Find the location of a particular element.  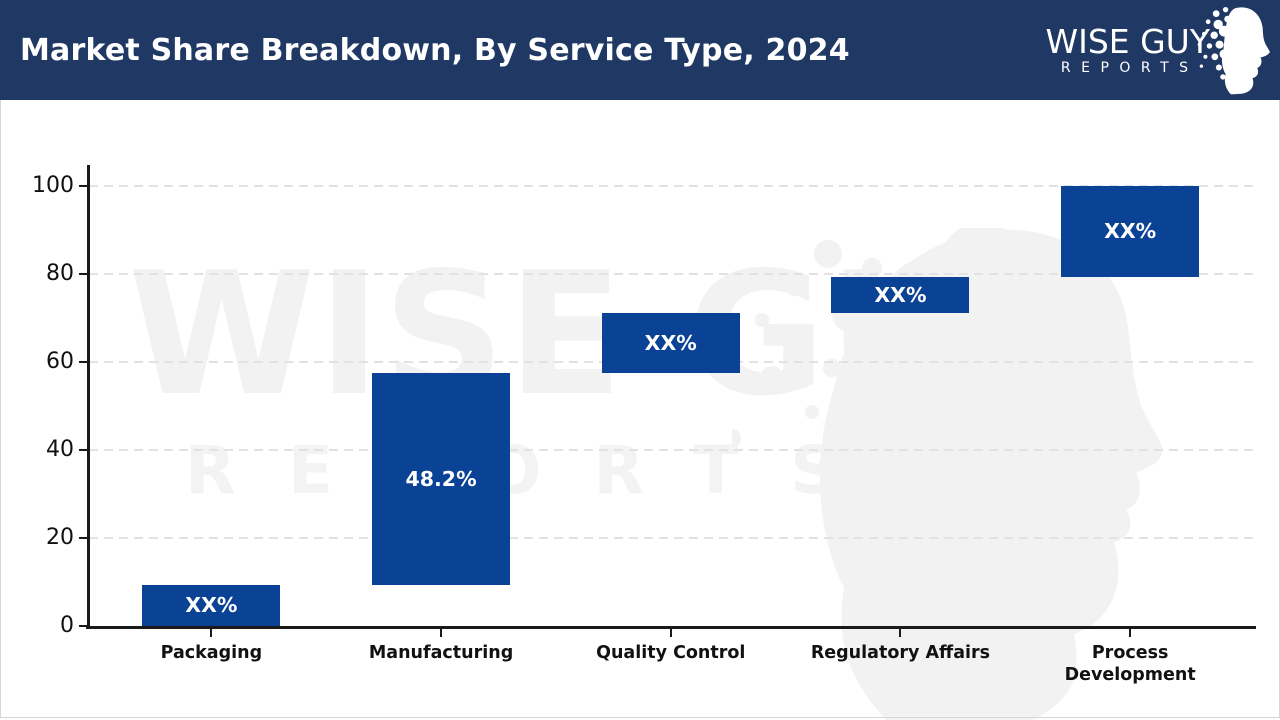

wiseguy-logo: WISE GUY REPORTS is located at coordinates (1157, 50).